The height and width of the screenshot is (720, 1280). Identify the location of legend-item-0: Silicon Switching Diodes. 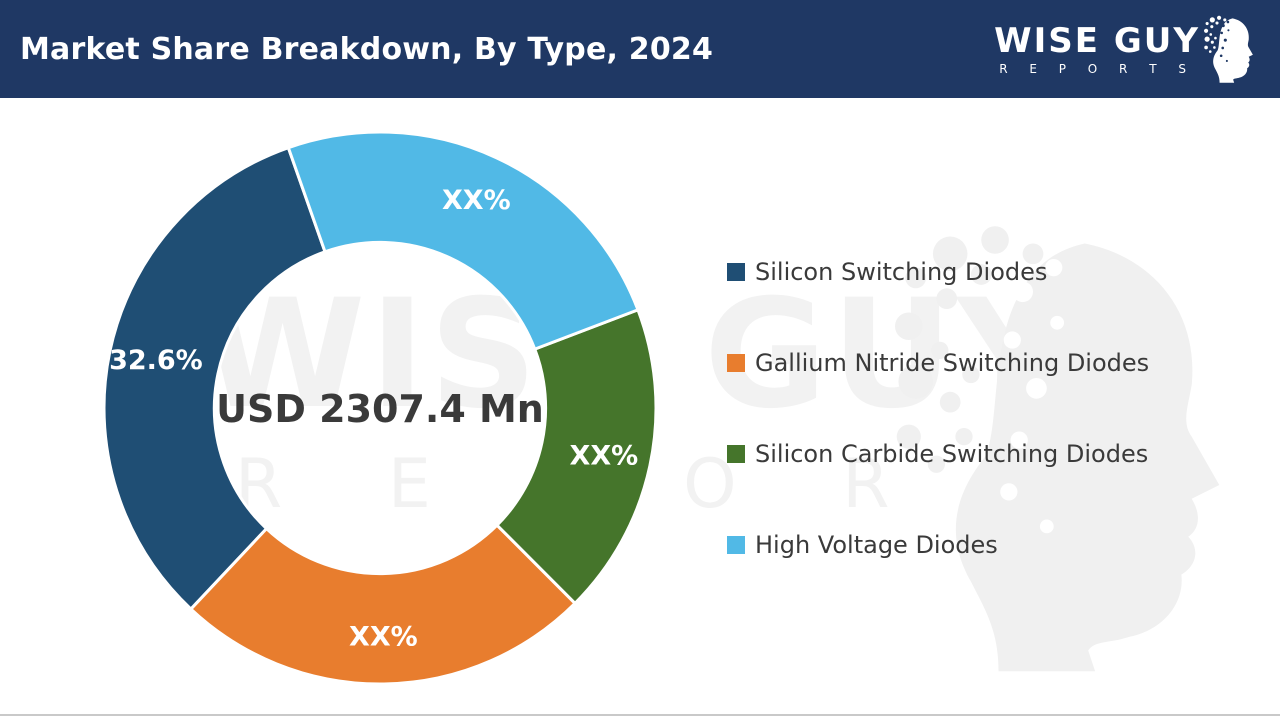
(938, 272).